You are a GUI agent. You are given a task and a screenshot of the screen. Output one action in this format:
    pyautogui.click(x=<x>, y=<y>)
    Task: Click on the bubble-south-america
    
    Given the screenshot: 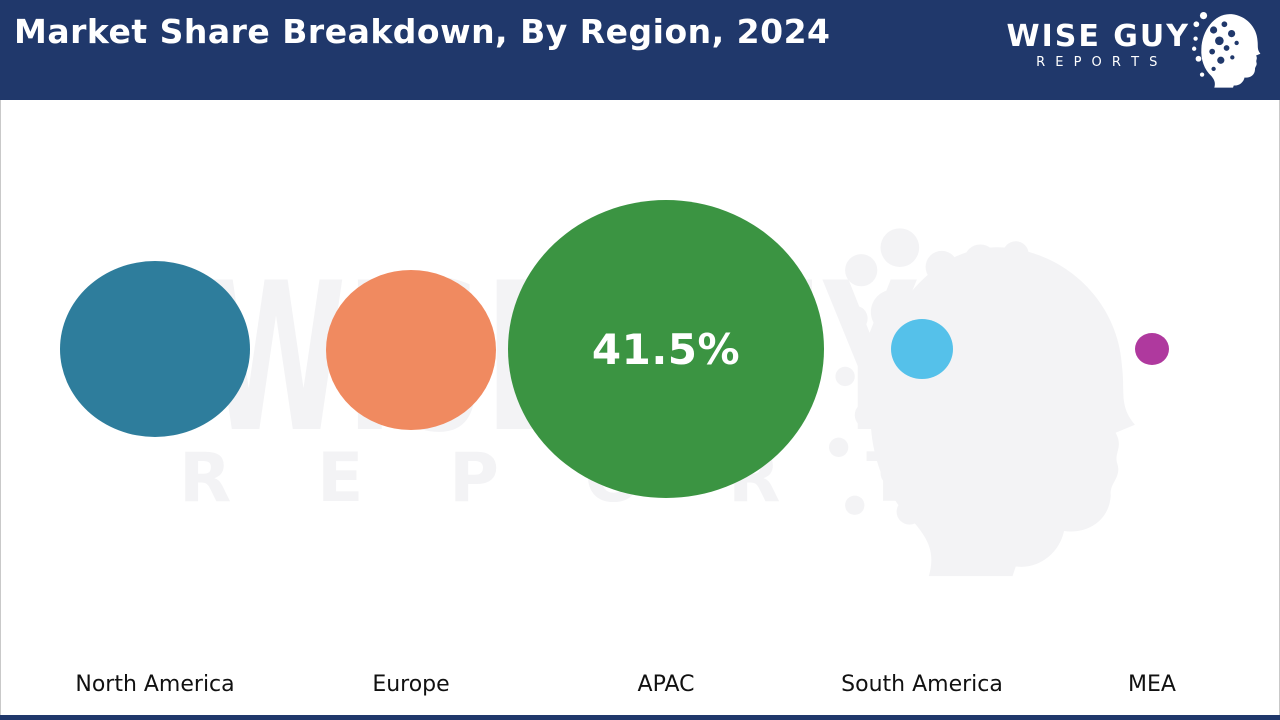 What is the action you would take?
    pyautogui.click(x=922, y=349)
    